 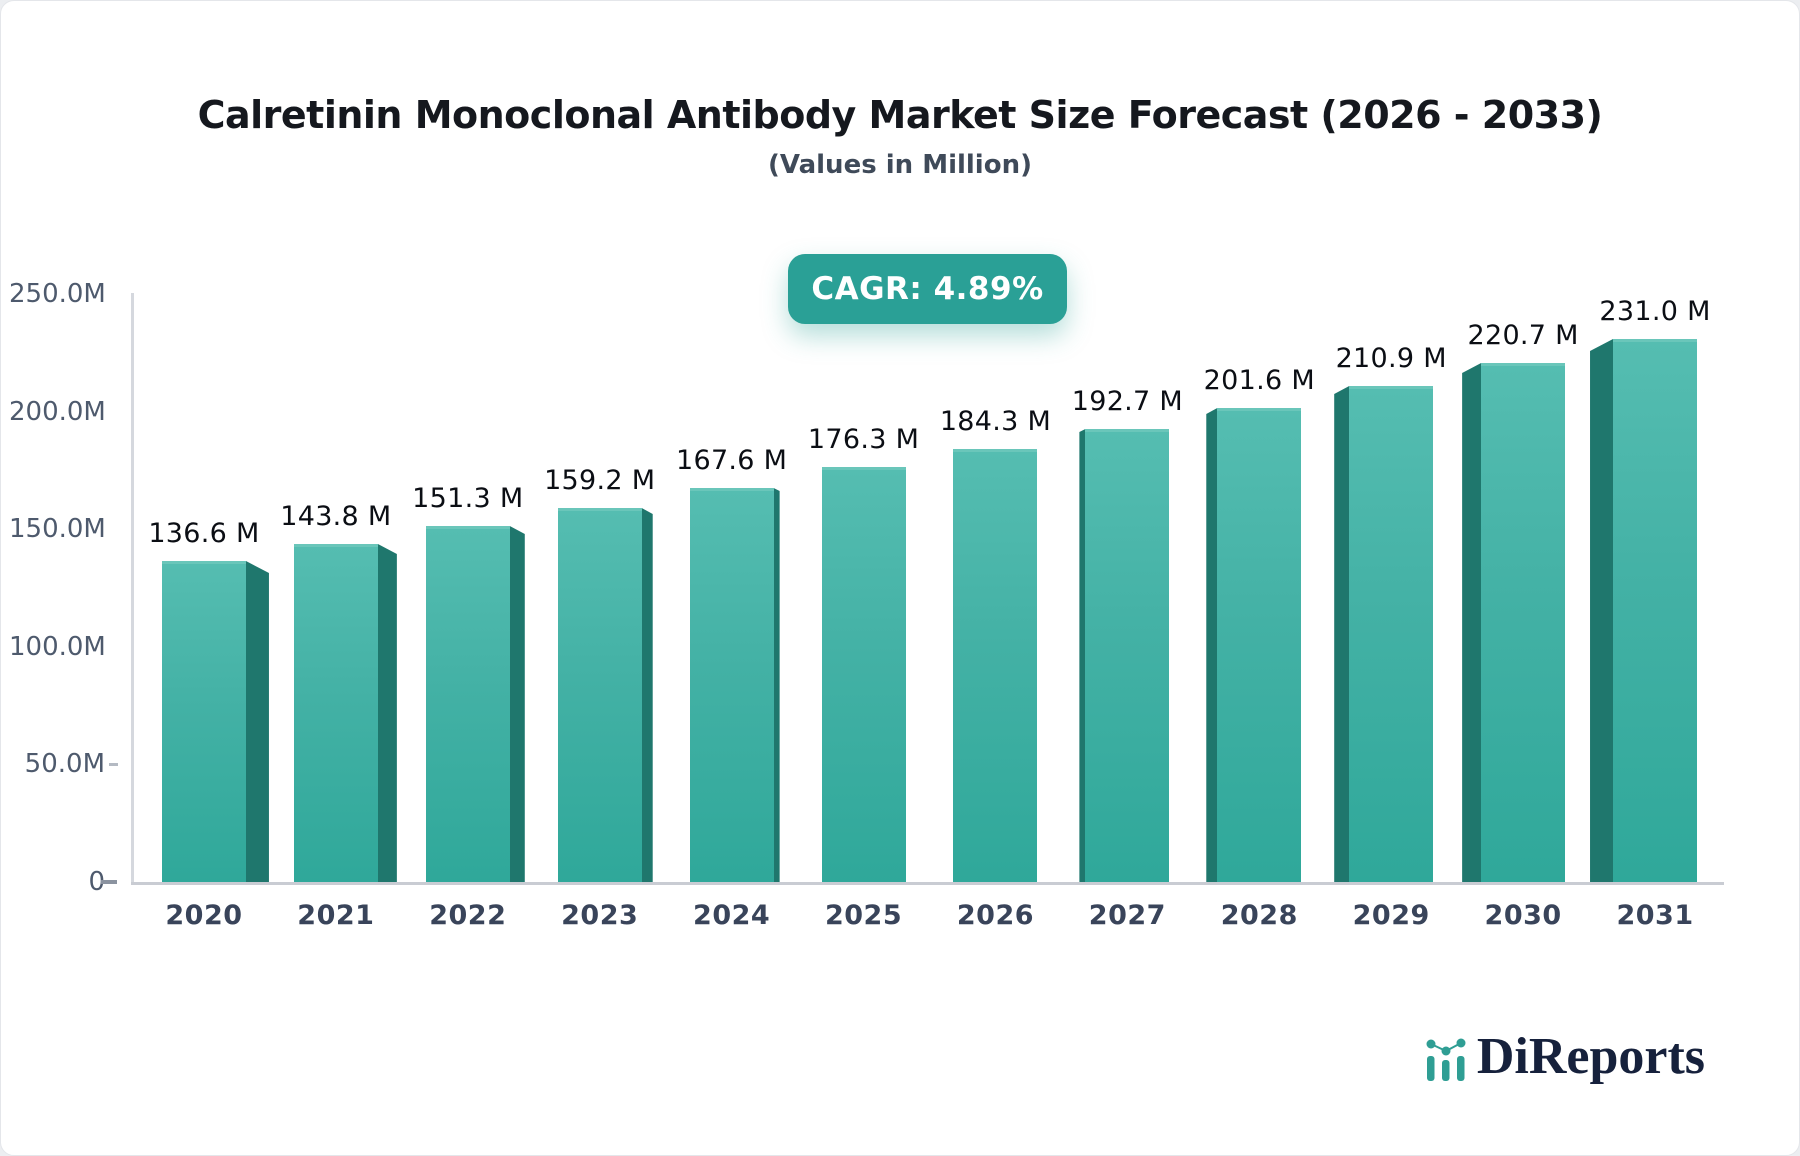 I want to click on chart-subtitle: (Values in Million), so click(x=900, y=165).